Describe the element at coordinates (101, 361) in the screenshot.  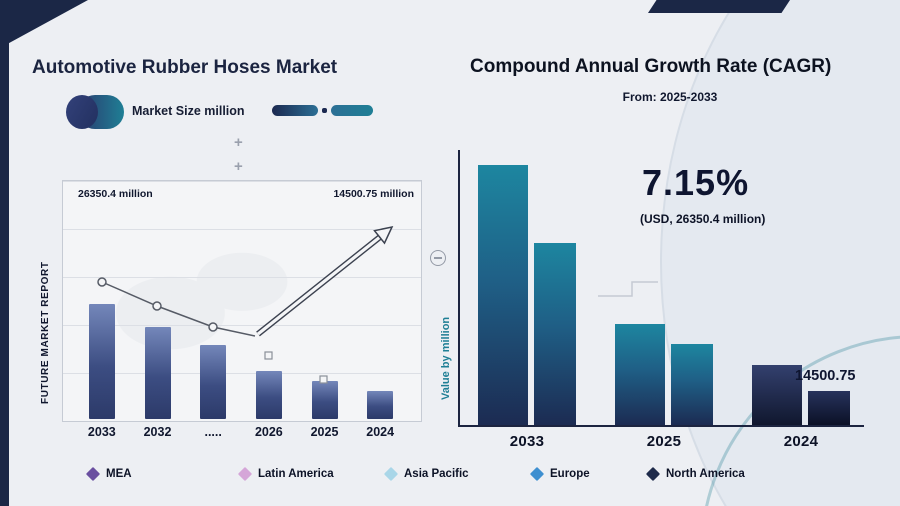
I see `left-bar-2033` at that location.